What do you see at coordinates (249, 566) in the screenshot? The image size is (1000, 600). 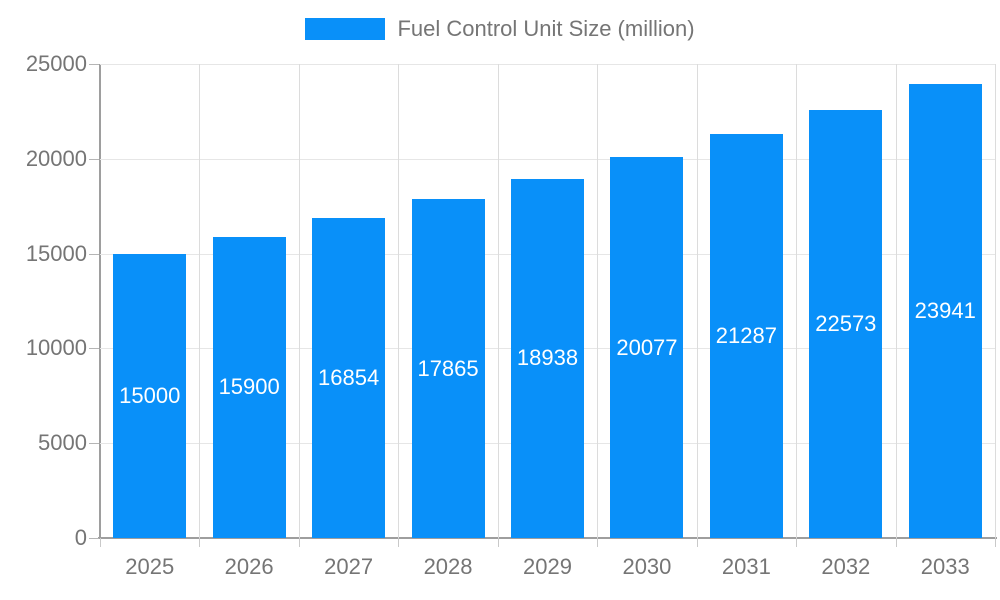 I see `x-axis-label-2026: 2026` at bounding box center [249, 566].